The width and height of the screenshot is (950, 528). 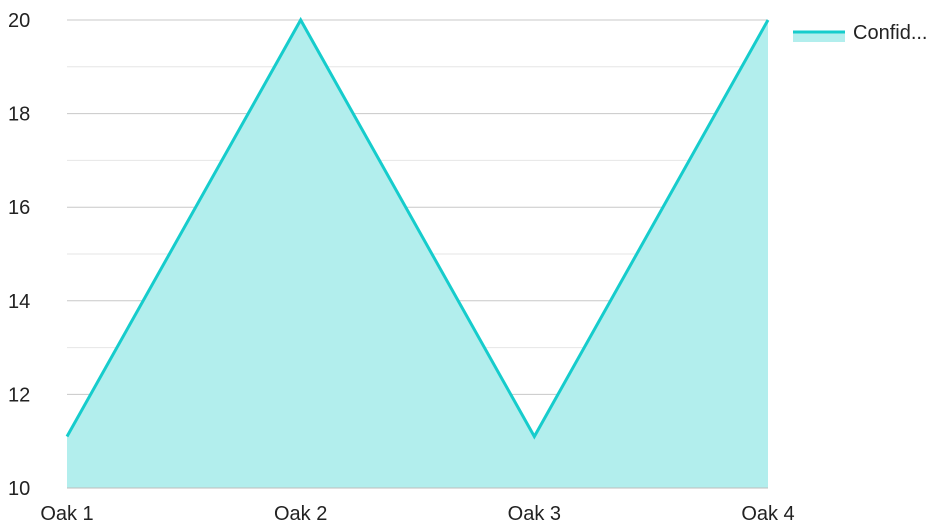 I want to click on x-tick-label: Oak 1, so click(x=66, y=514).